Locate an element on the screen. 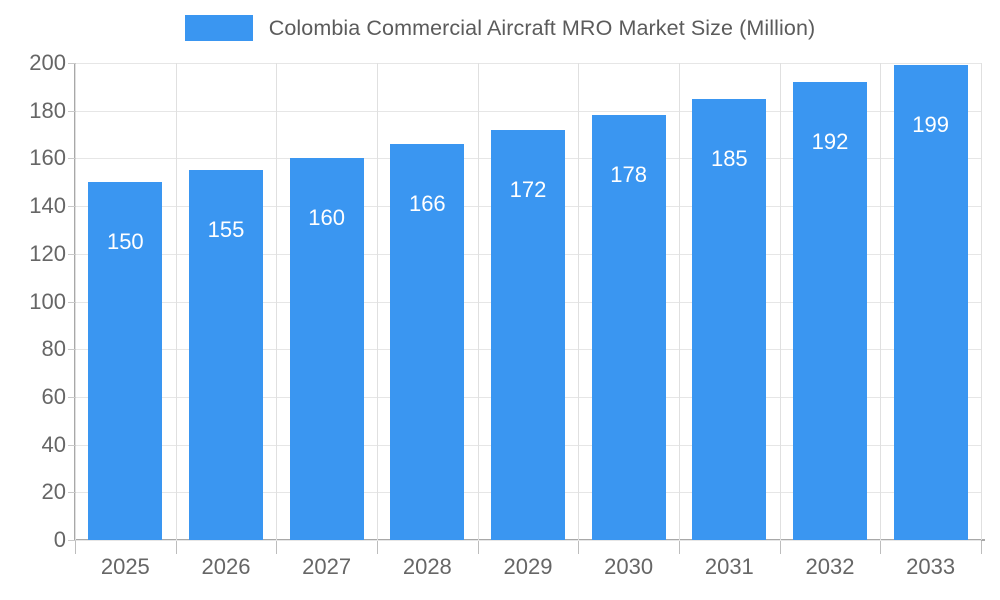 Image resolution: width=1000 pixels, height=600 pixels. x-axis-tick-label: 2027 is located at coordinates (327, 566).